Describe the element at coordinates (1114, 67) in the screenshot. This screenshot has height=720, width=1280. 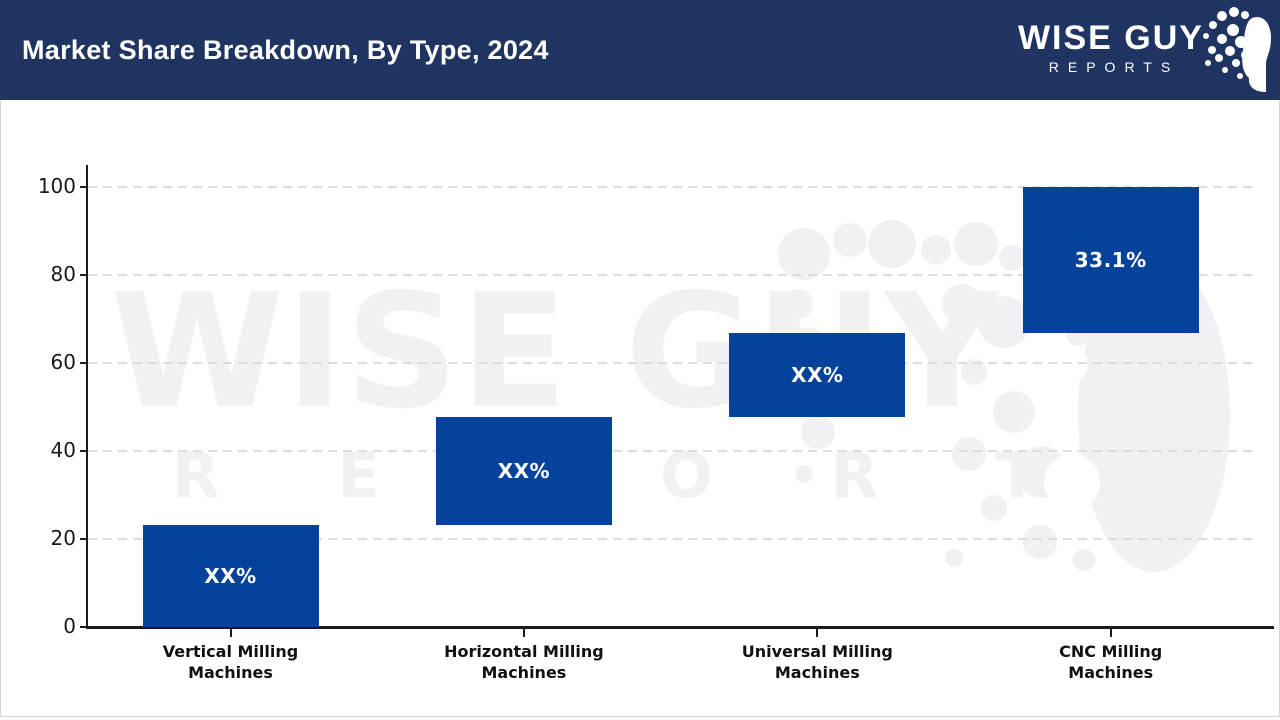
I see `brand-subname: REPORTS` at that location.